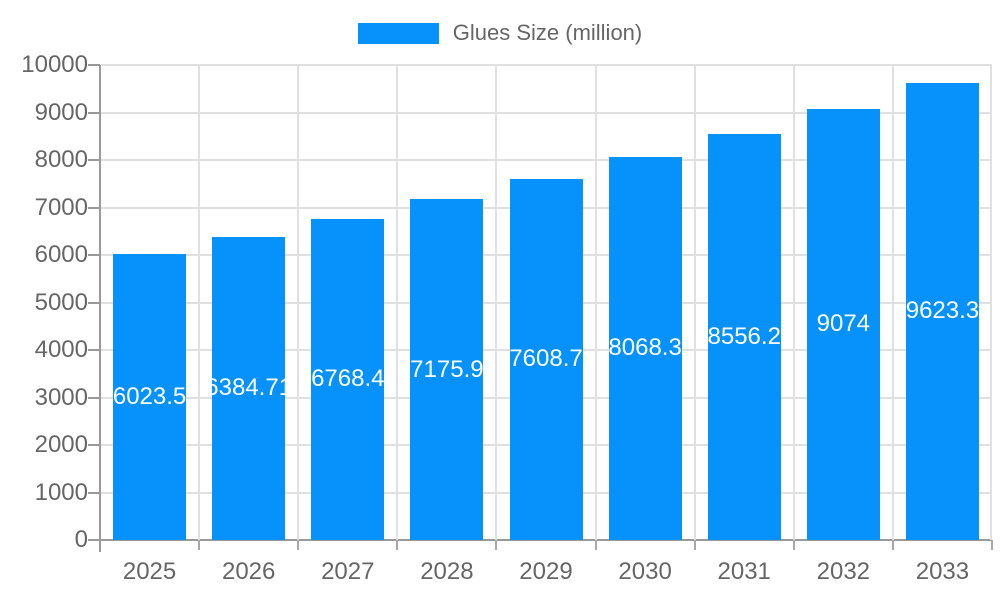 This screenshot has height=600, width=1000. What do you see at coordinates (61, 207) in the screenshot?
I see `y-tick-label: 7000` at bounding box center [61, 207].